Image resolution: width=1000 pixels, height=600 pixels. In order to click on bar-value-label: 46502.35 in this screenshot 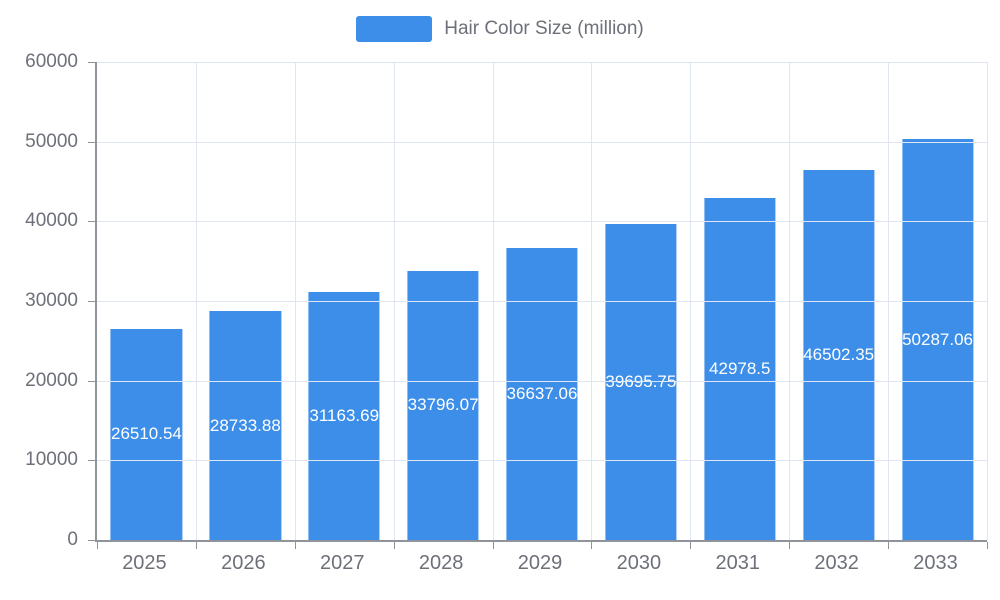, I will do `click(839, 354)`.